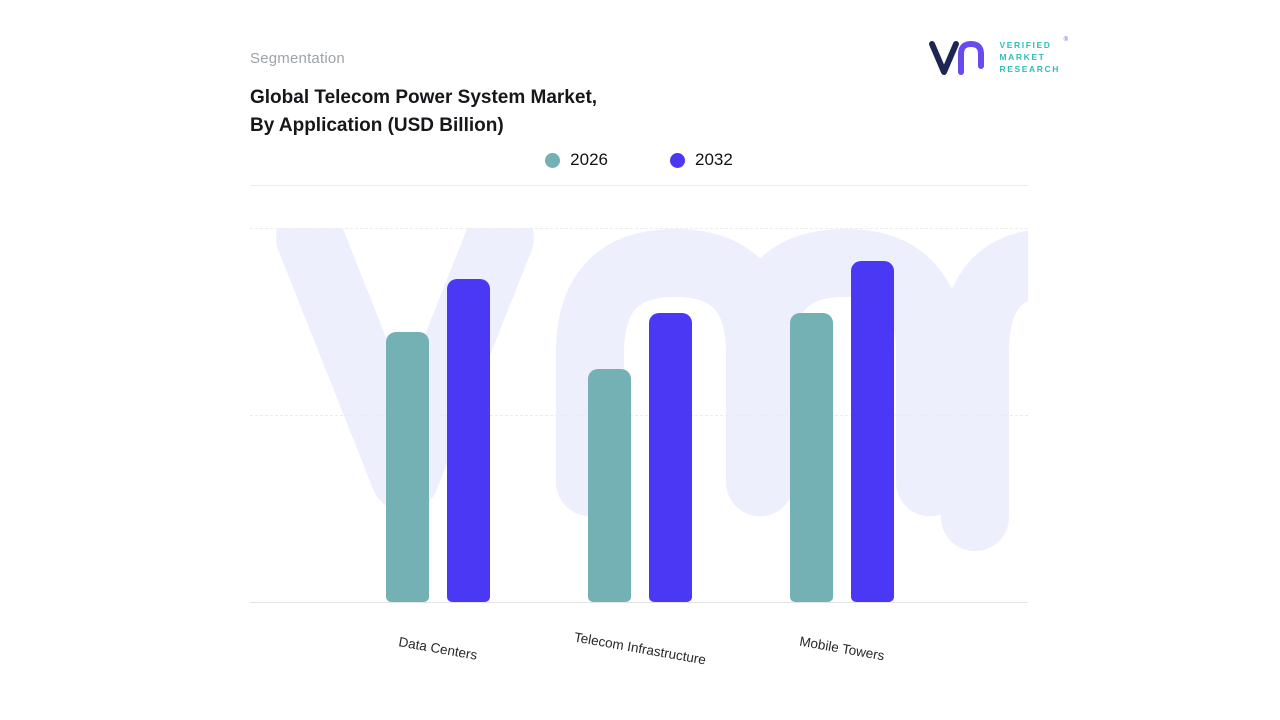 The image size is (1280, 720). I want to click on vmr-logo: ® VERIFIED MARKET RESEARCH, so click(998, 57).